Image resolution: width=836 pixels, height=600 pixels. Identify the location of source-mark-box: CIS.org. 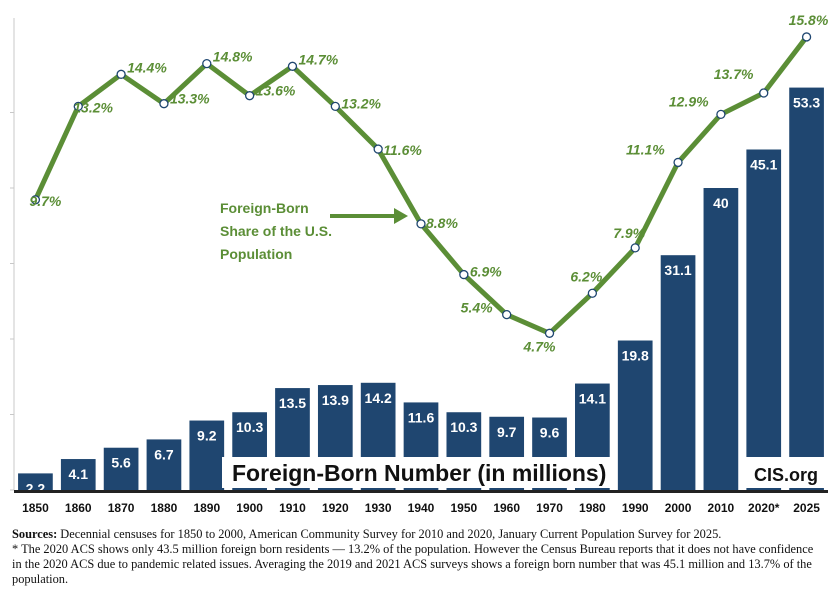
(785, 472).